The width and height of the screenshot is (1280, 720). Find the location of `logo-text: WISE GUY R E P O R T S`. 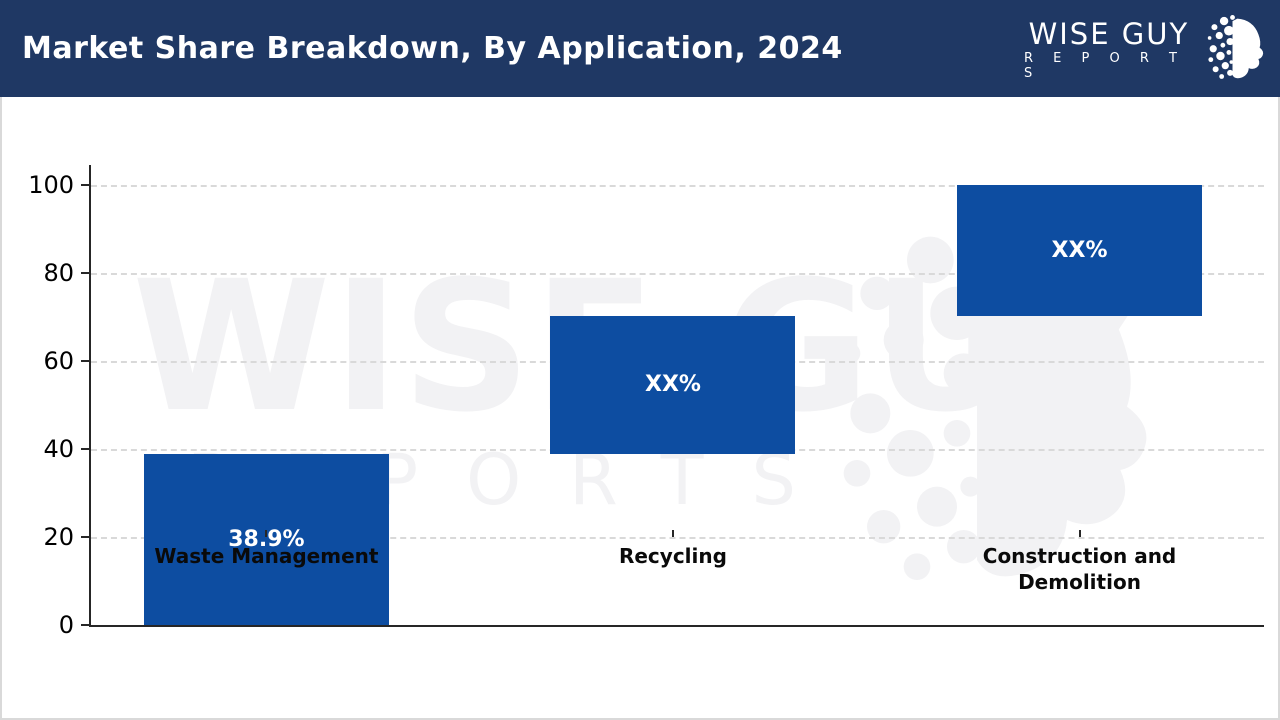

logo-text: WISE GUY R E P O R T S is located at coordinates (1109, 49).